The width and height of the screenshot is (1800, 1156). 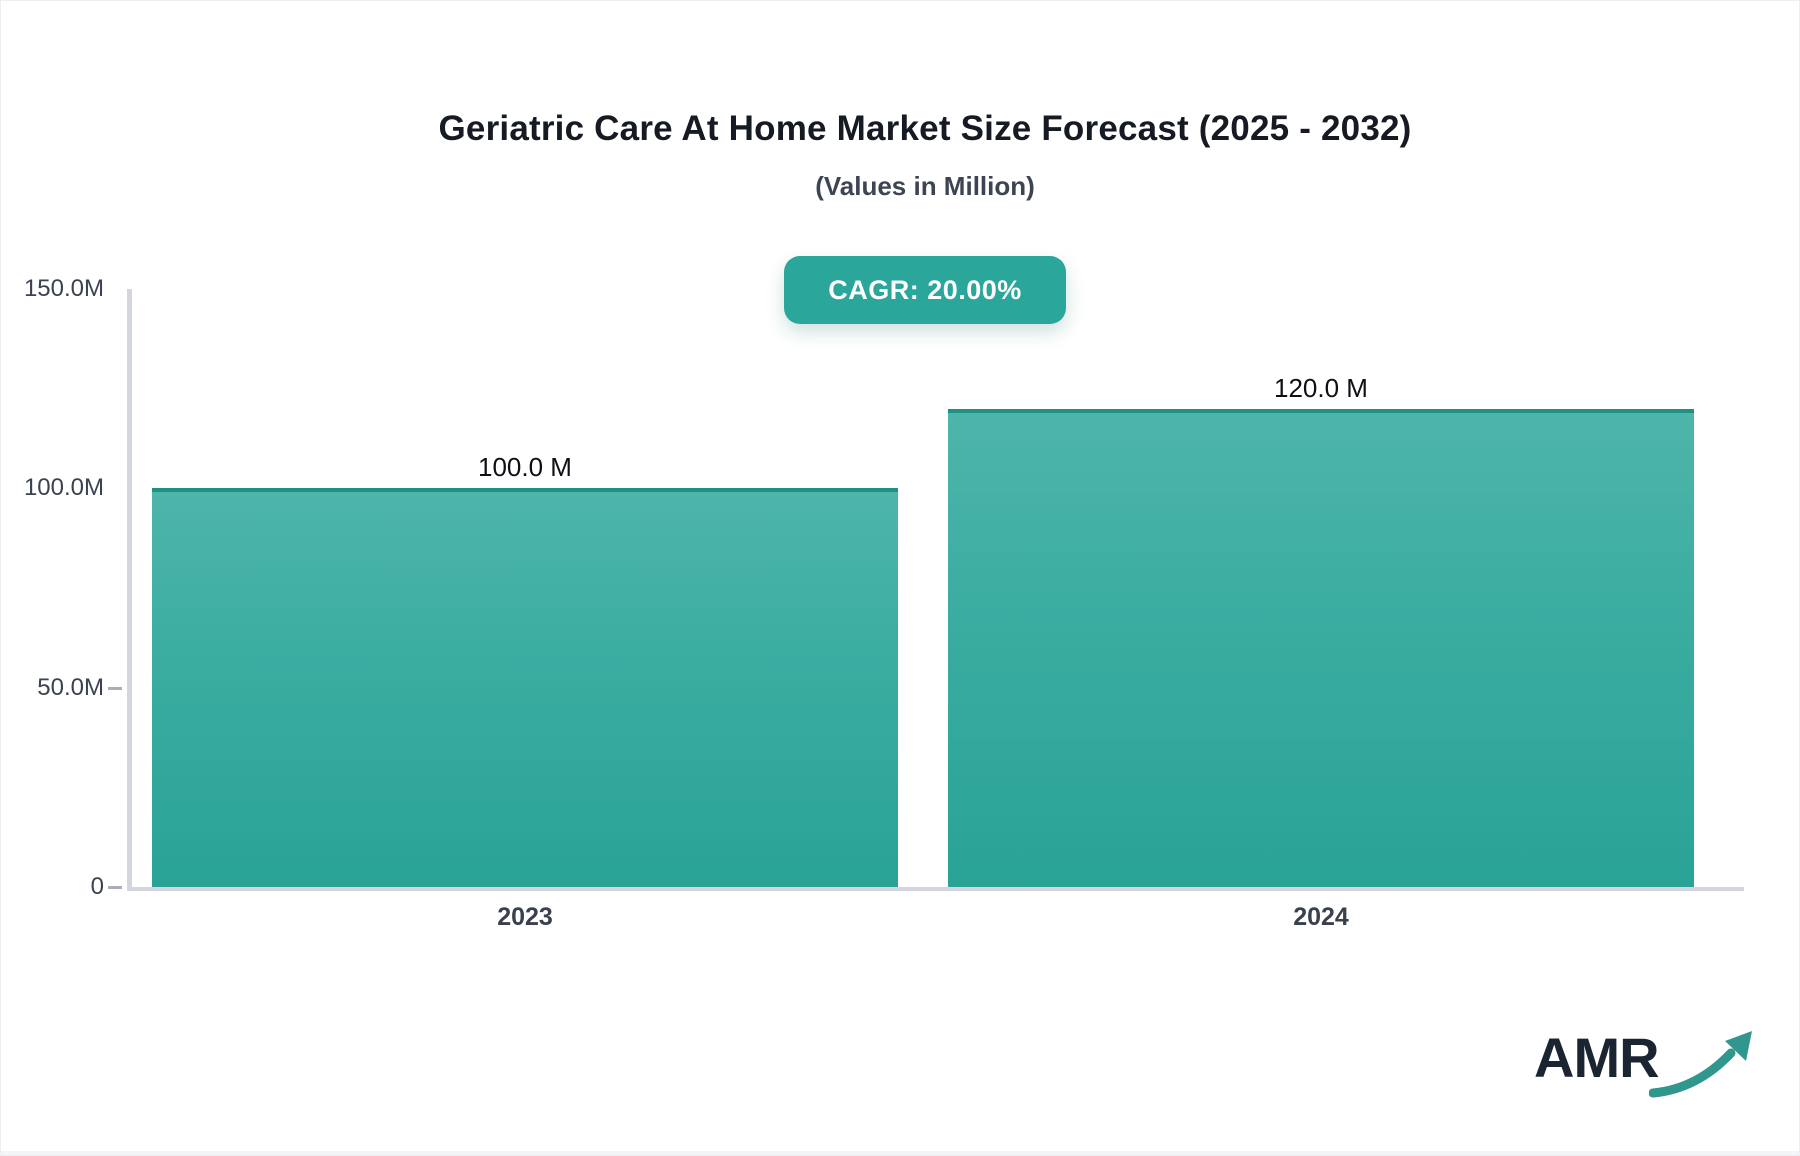 What do you see at coordinates (1597, 1057) in the screenshot?
I see `amr-logo-text: AMR` at bounding box center [1597, 1057].